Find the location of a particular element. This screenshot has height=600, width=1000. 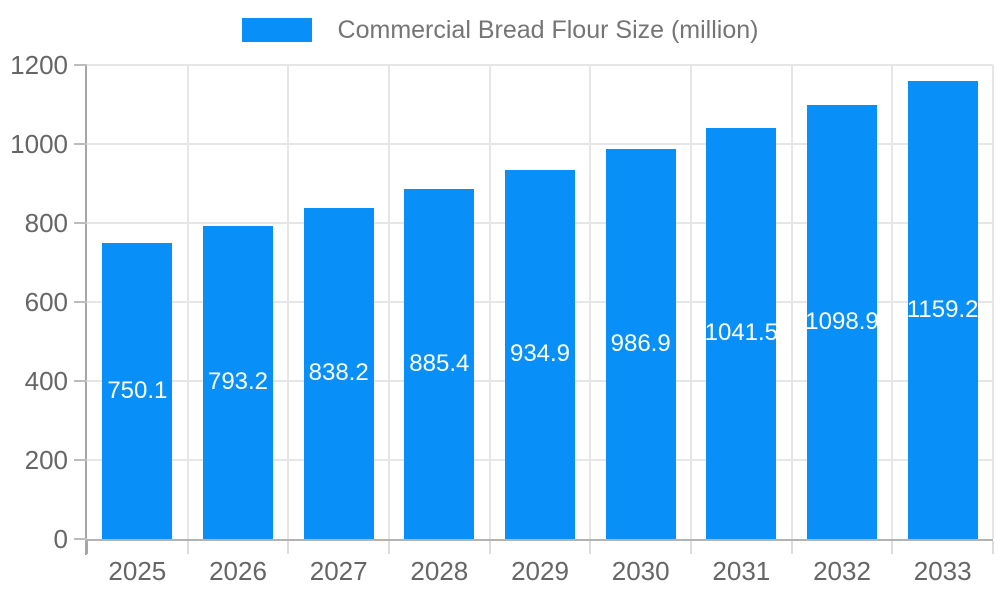

bar-value-label: 986.9 is located at coordinates (640, 344).